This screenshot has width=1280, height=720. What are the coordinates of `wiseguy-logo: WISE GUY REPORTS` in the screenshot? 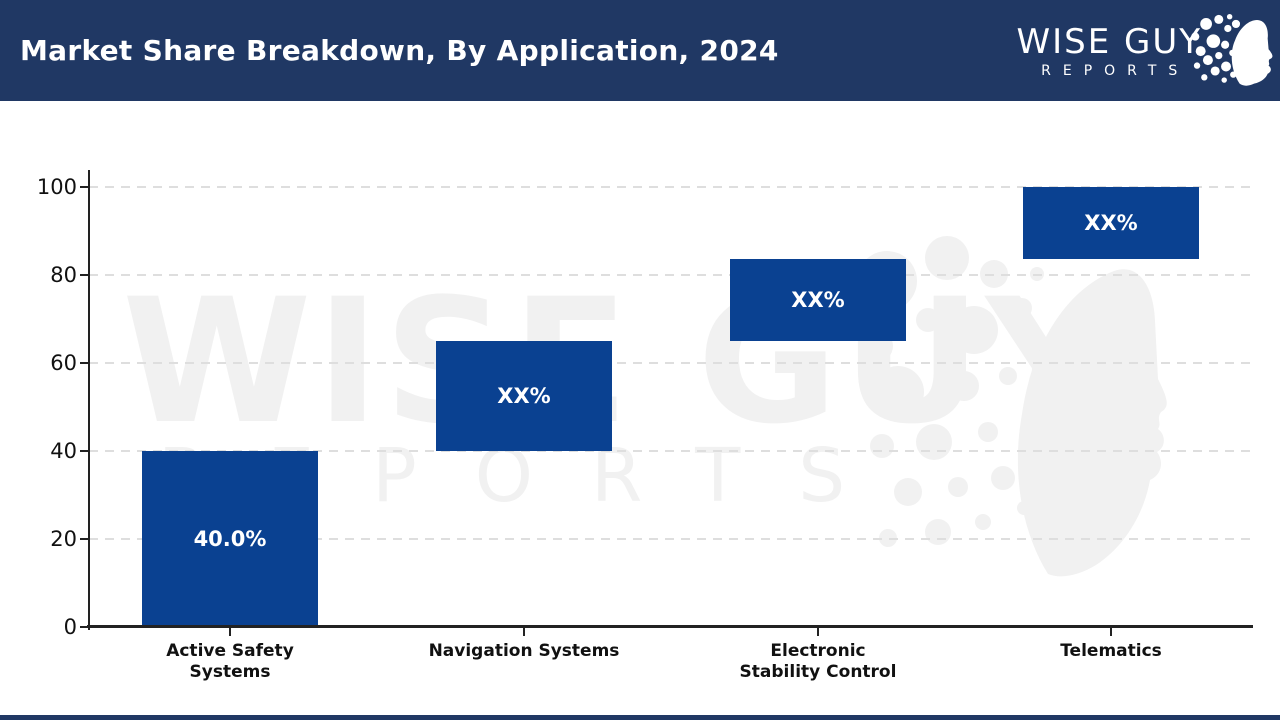 It's located at (1145, 52).